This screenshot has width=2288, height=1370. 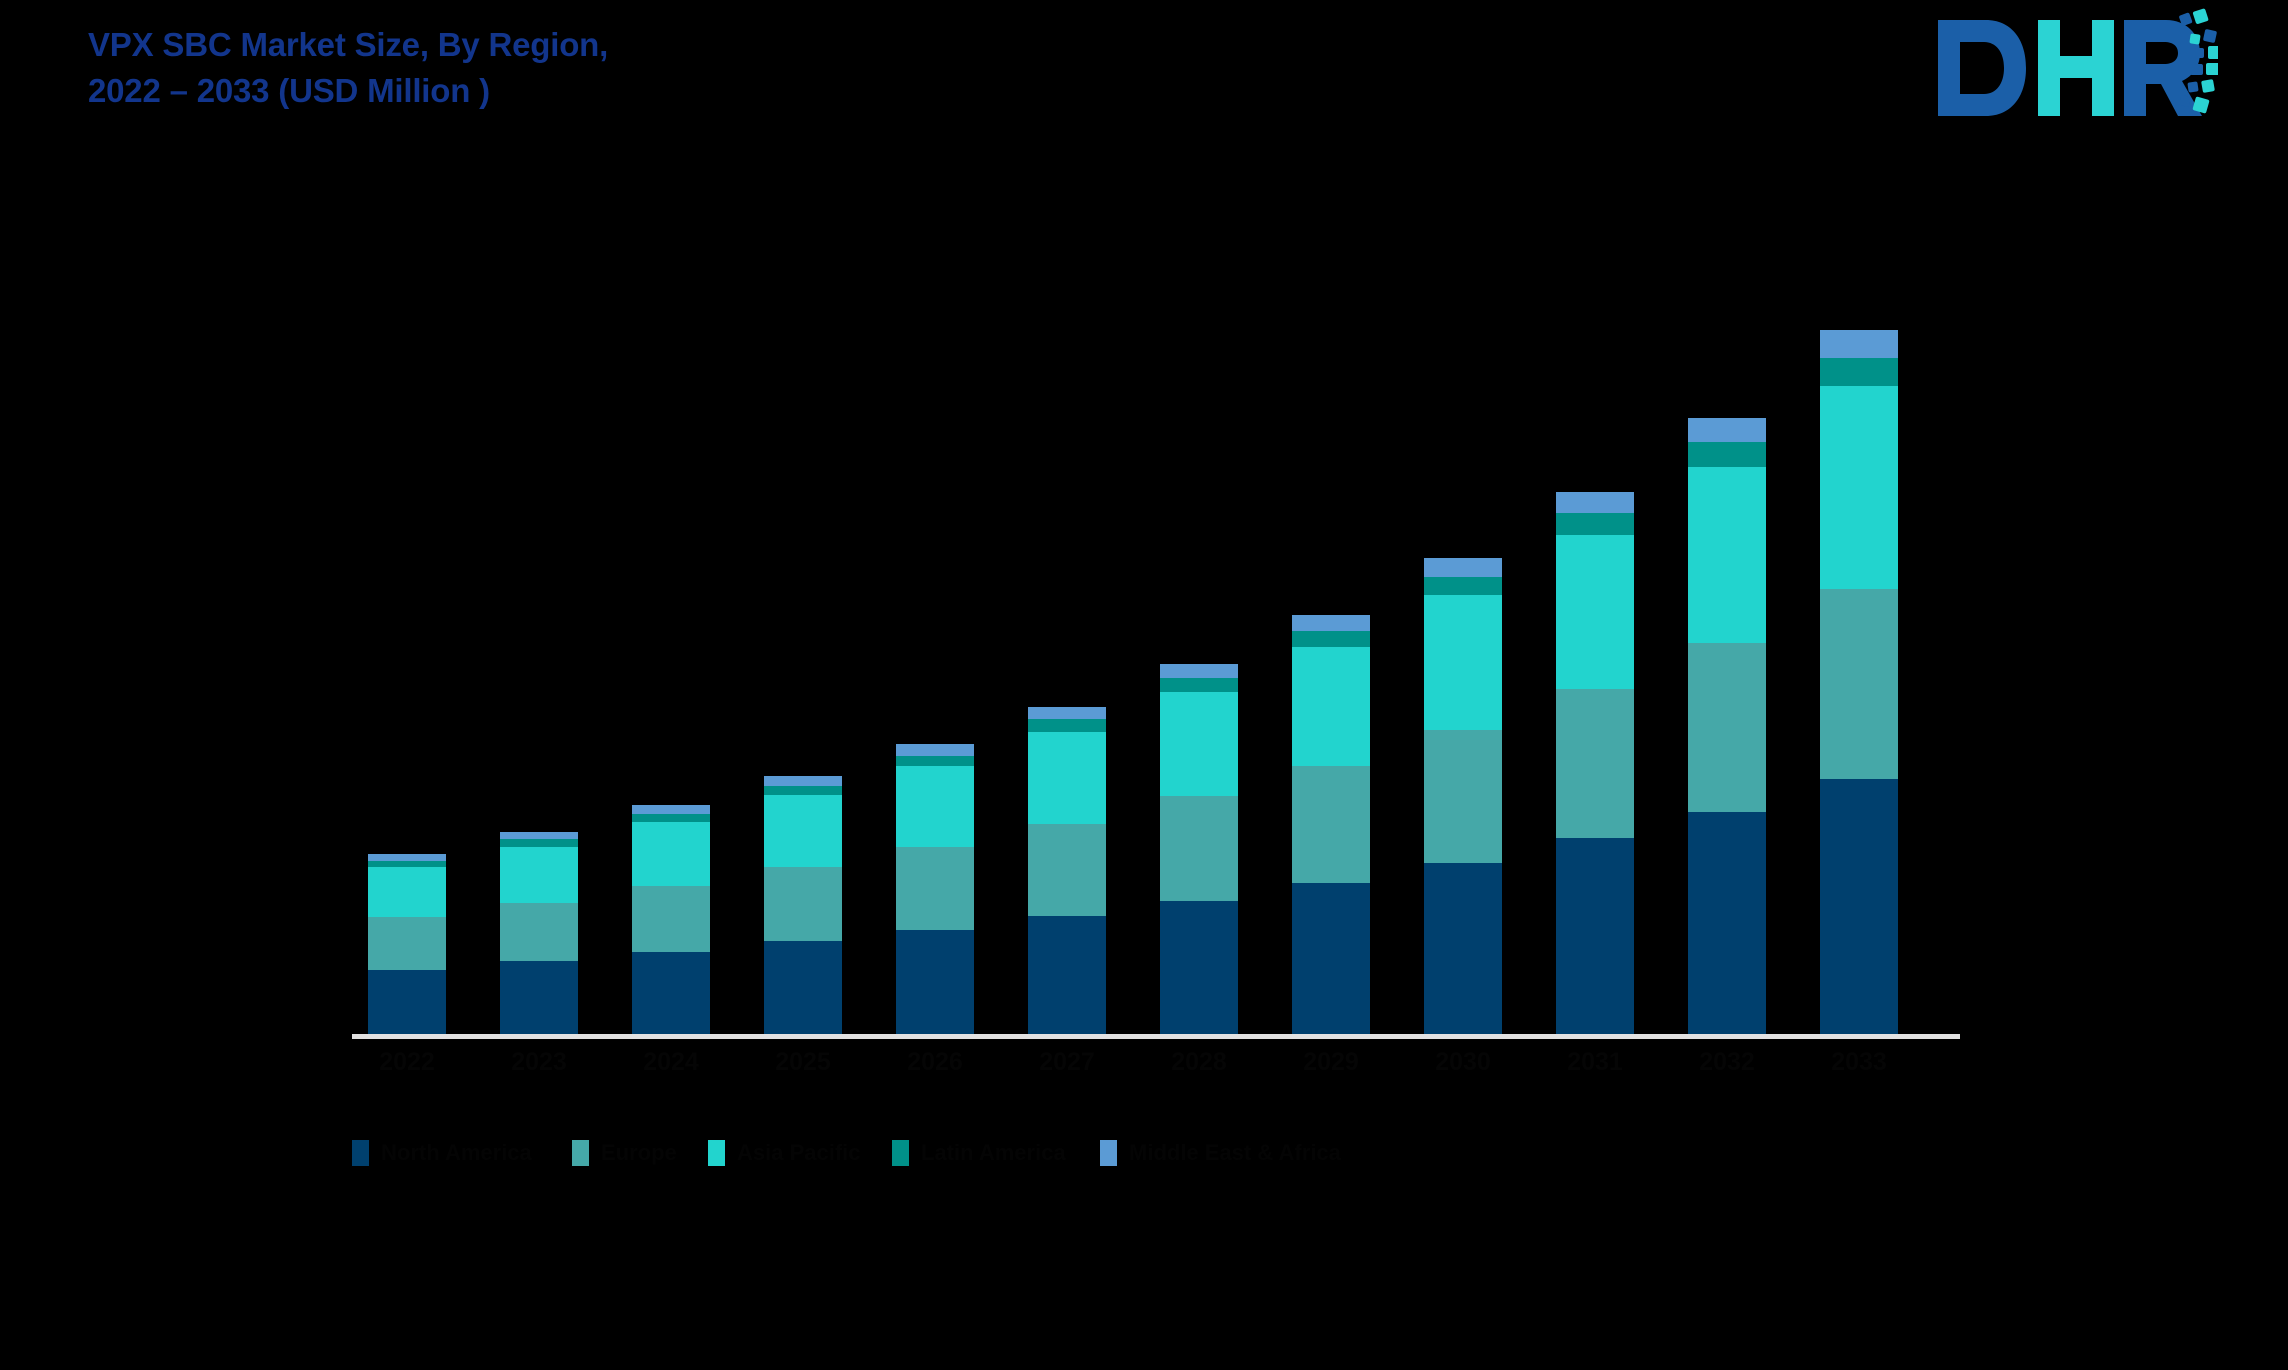 I want to click on bar-2026, so click(x=935, y=889).